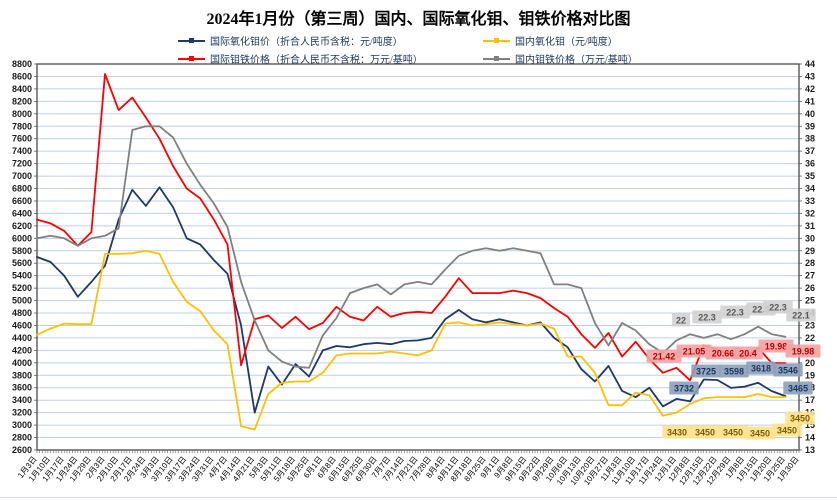 Image resolution: width=837 pixels, height=500 pixels. I want to click on chart-title: 2024年1月份（第三周）国内、国际氧化钼、钼铁价格对比图, so click(418, 19).